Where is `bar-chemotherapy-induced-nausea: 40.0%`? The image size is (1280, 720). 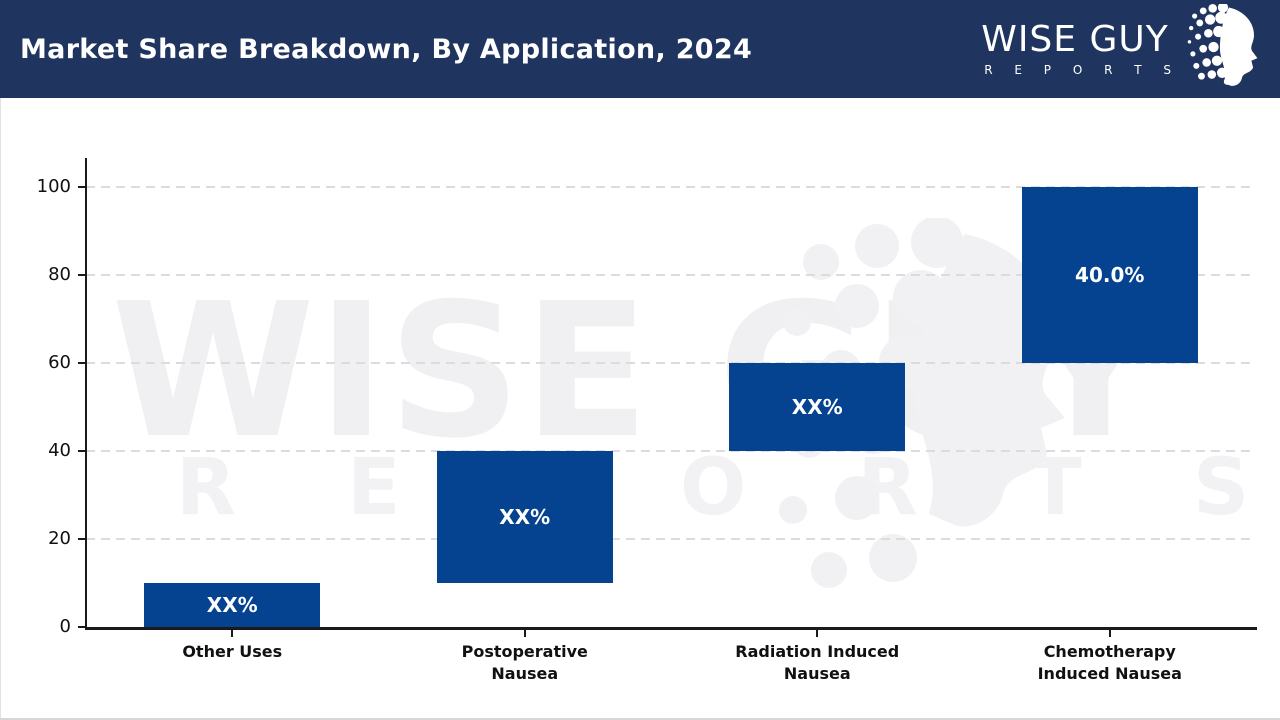 bar-chemotherapy-induced-nausea: 40.0% is located at coordinates (1109, 275).